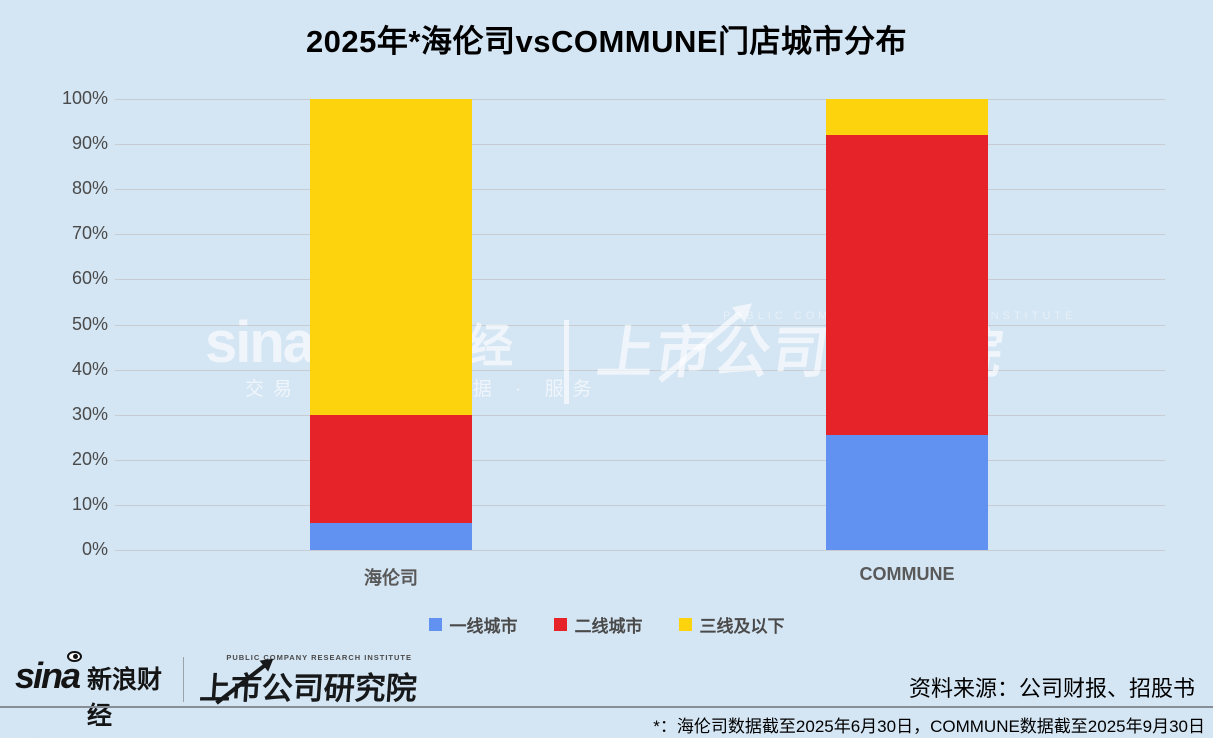  I want to click on legend-label: 三线及以下, so click(742, 626).